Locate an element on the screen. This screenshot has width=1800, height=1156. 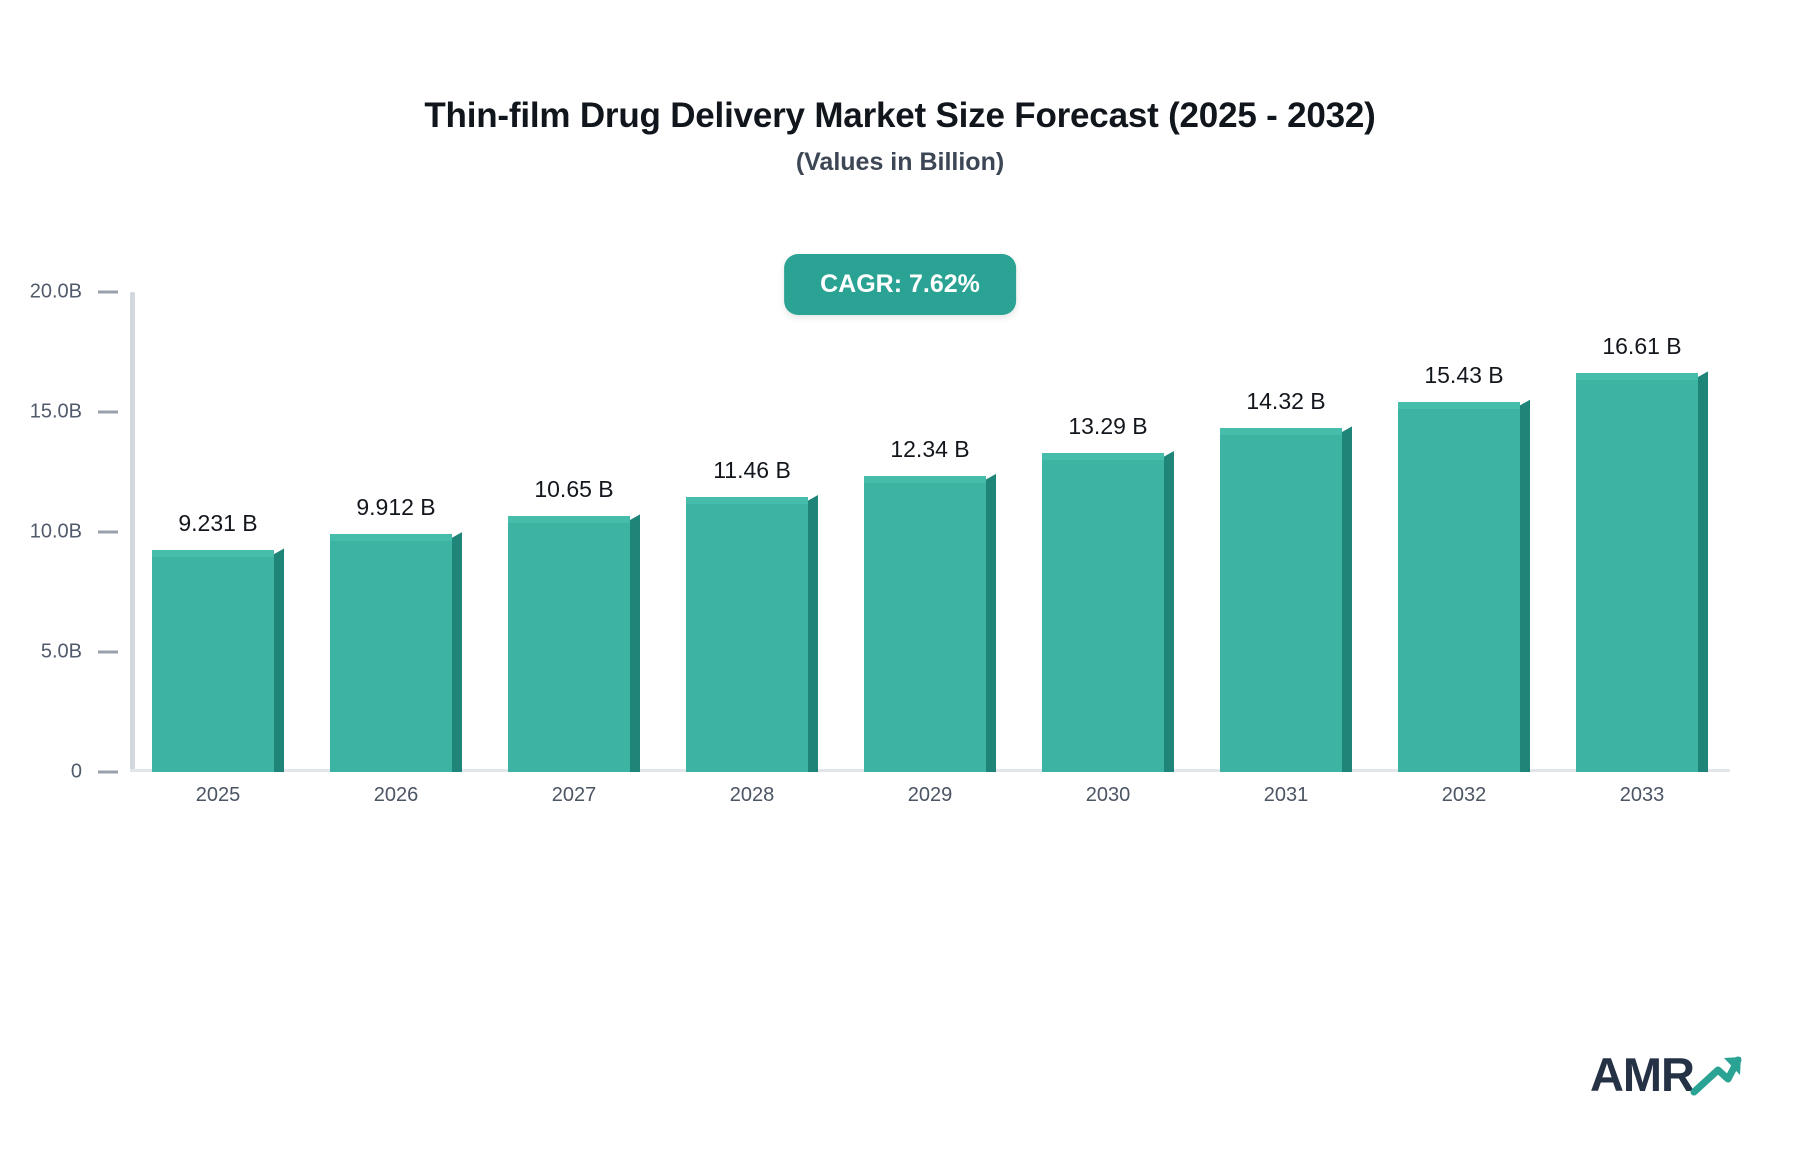
x-axis-labels: 2025 2026 2027 2028 2029 2030 2031 2032 2033 is located at coordinates (930, 795).